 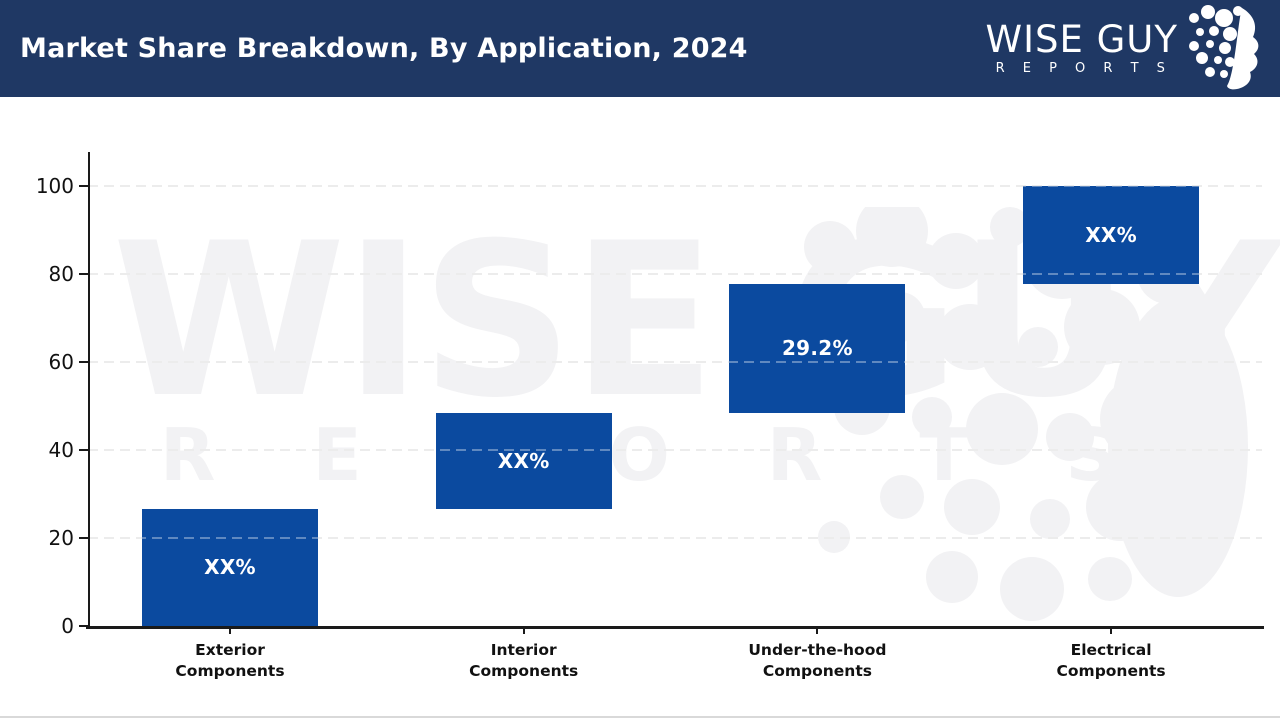 I want to click on y-axis-tick-label: 0, so click(x=67, y=626).